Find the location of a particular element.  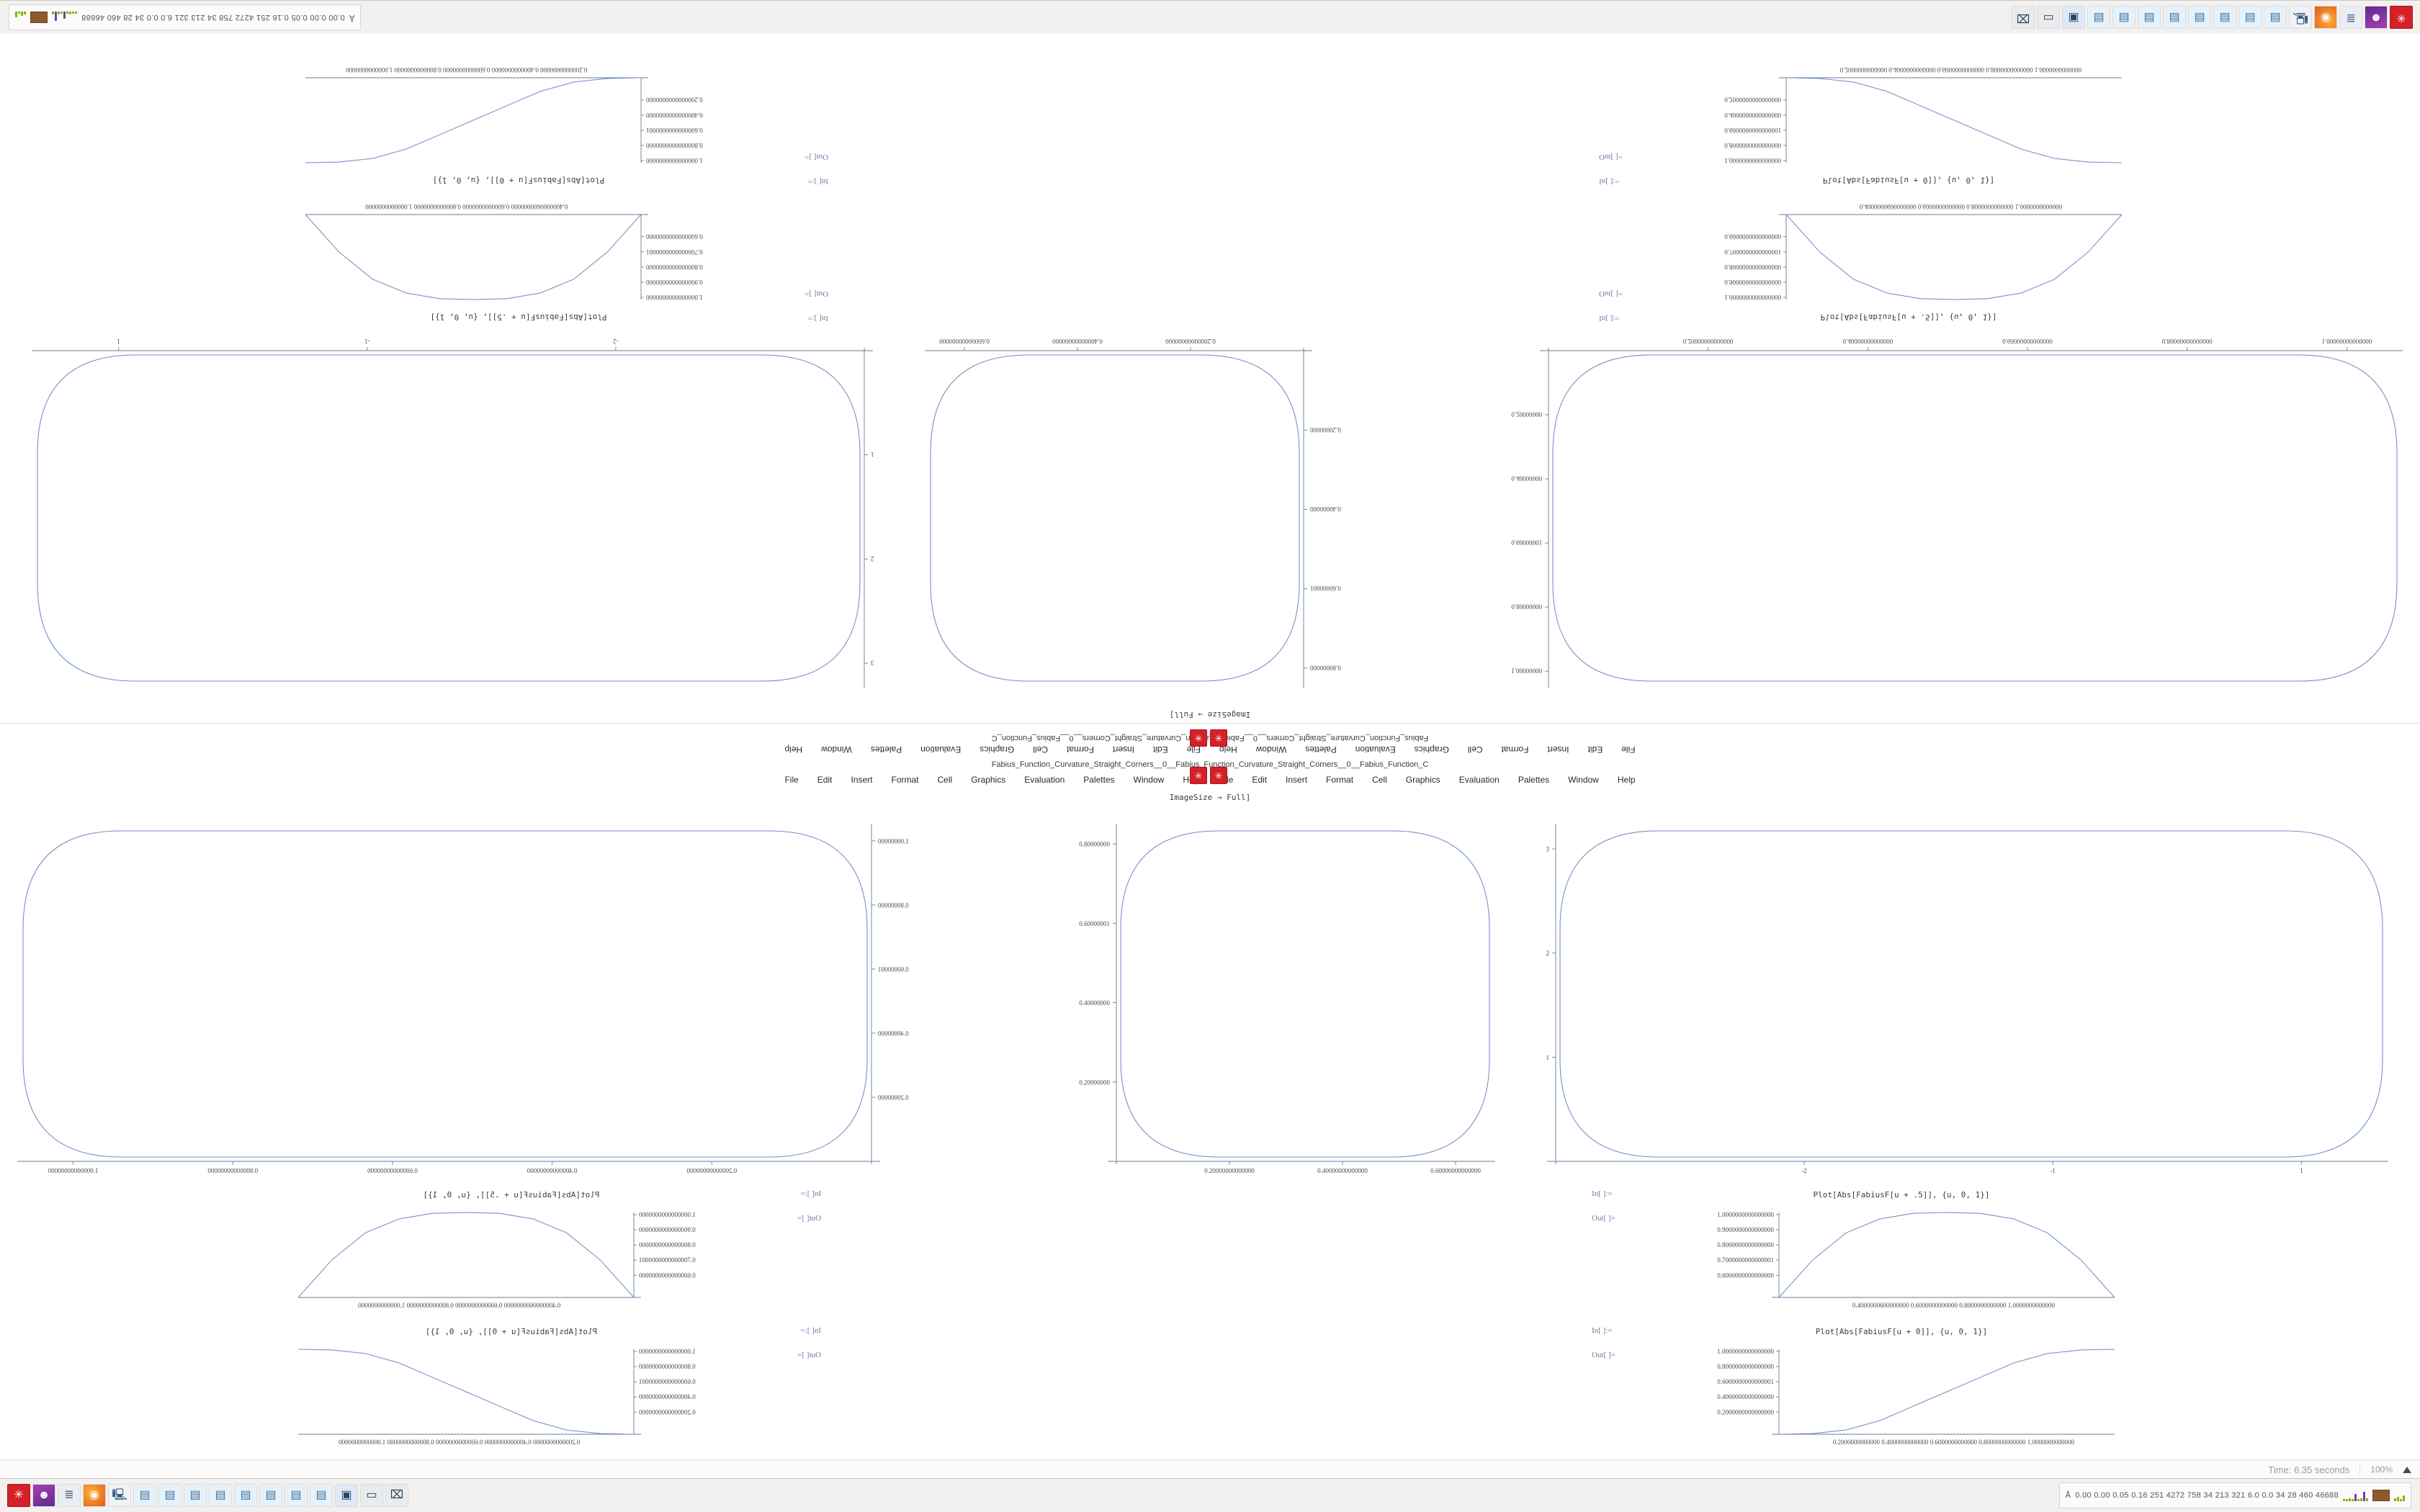

notepad-window-icon-8-rotated: ▤ is located at coordinates (2098, 17).